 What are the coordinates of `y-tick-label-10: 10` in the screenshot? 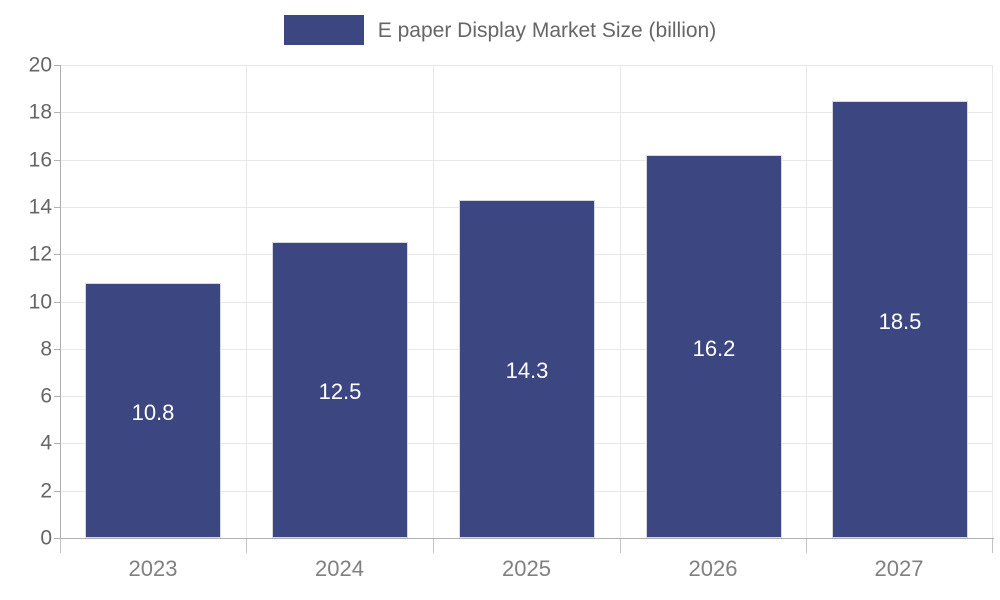 It's located at (40, 301).